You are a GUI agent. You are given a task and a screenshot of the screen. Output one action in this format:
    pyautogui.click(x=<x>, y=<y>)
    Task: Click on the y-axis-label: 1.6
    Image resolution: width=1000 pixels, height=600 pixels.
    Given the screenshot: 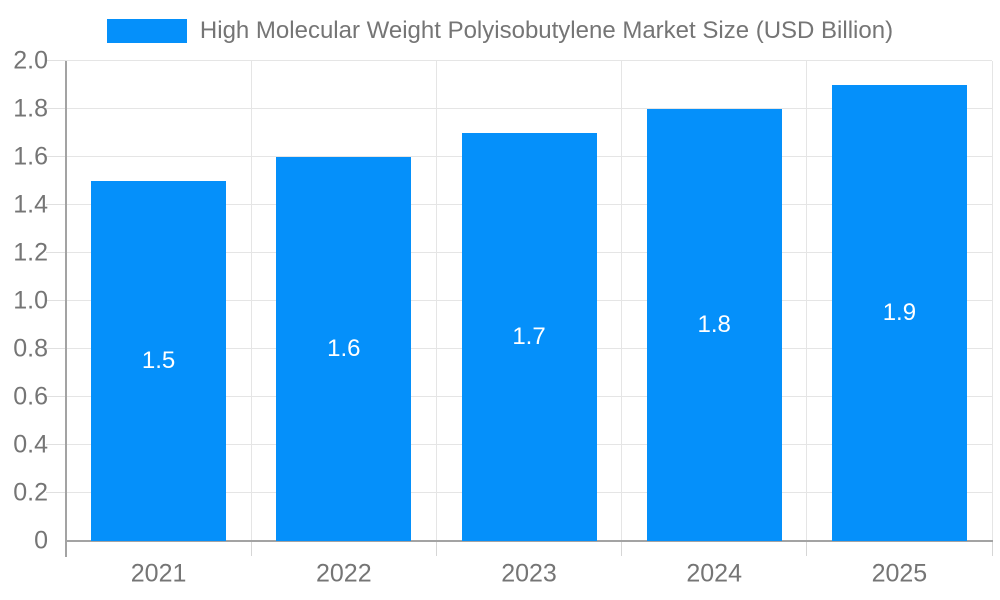 What is the action you would take?
    pyautogui.click(x=30, y=156)
    